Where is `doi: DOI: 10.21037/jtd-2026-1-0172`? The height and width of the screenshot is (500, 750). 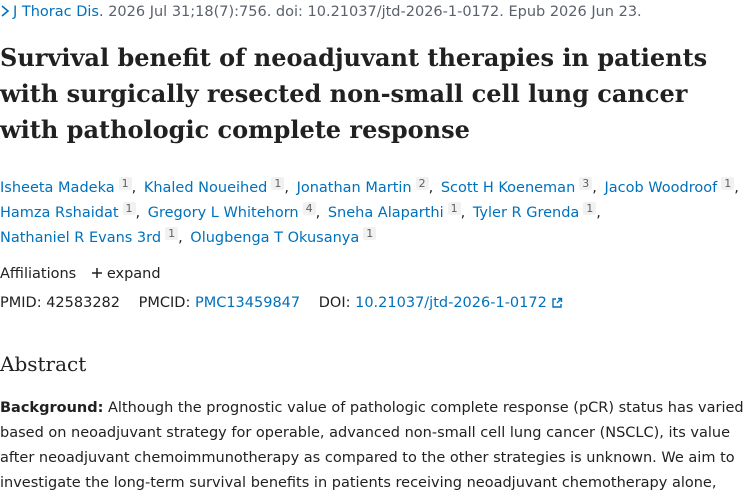
doi: DOI: 10.21037/jtd-2026-1-0172 is located at coordinates (441, 303).